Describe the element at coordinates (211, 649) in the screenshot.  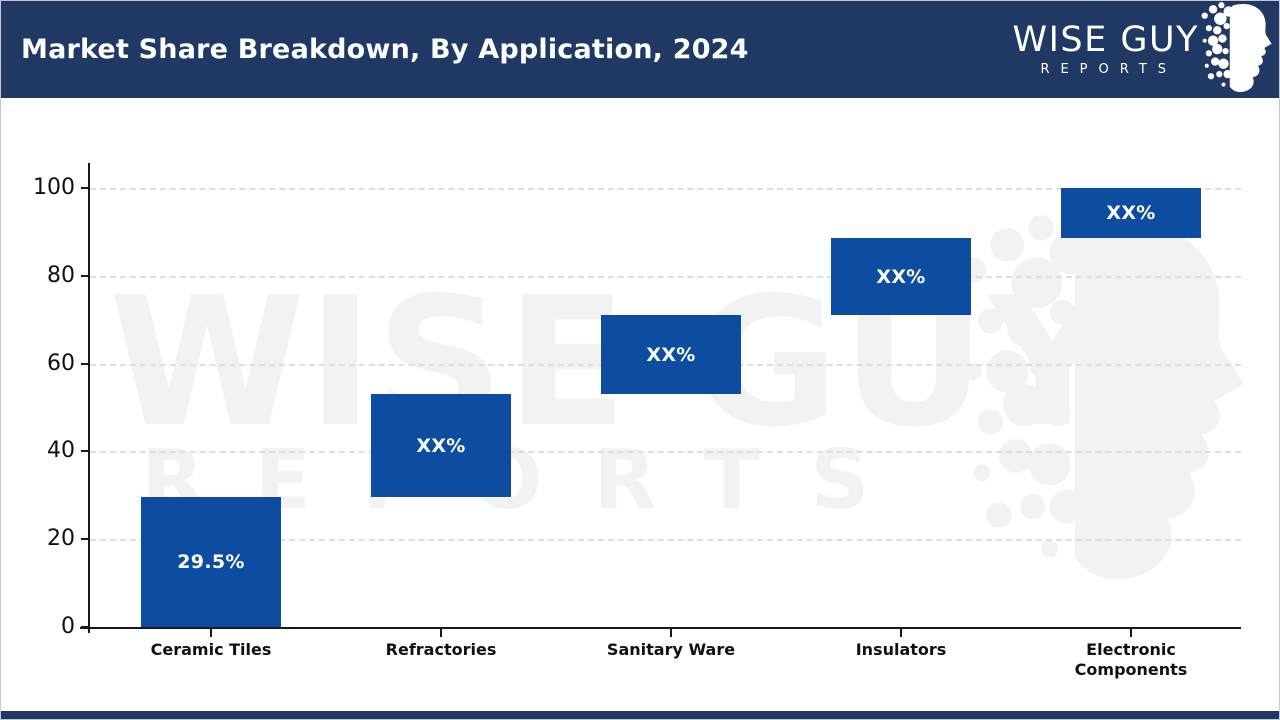
I see `x-category-label: Ceramic Tiles` at that location.